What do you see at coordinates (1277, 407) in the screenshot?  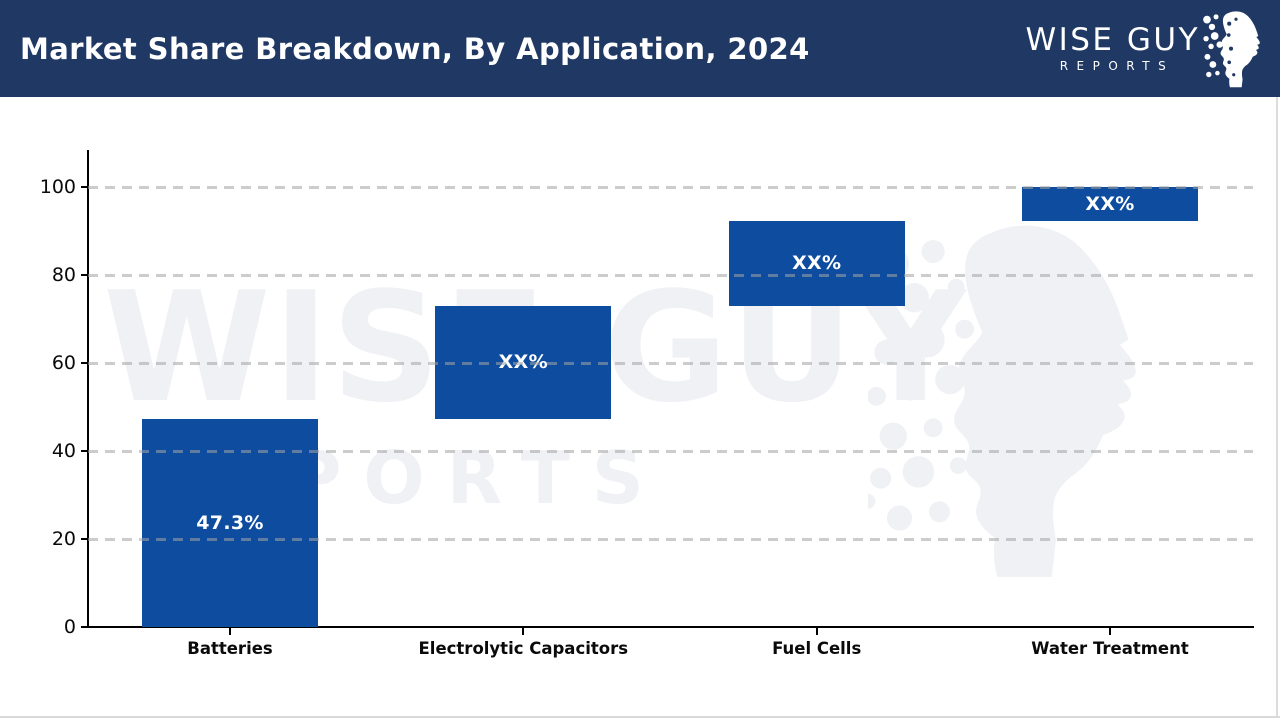 I see `page-right-border` at bounding box center [1277, 407].